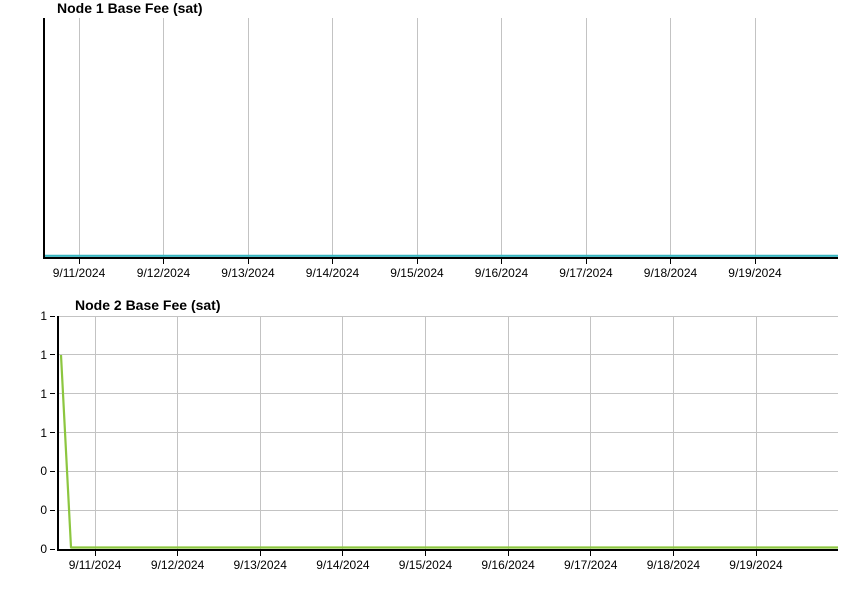  I want to click on node1-fee-line, so click(441, 255).